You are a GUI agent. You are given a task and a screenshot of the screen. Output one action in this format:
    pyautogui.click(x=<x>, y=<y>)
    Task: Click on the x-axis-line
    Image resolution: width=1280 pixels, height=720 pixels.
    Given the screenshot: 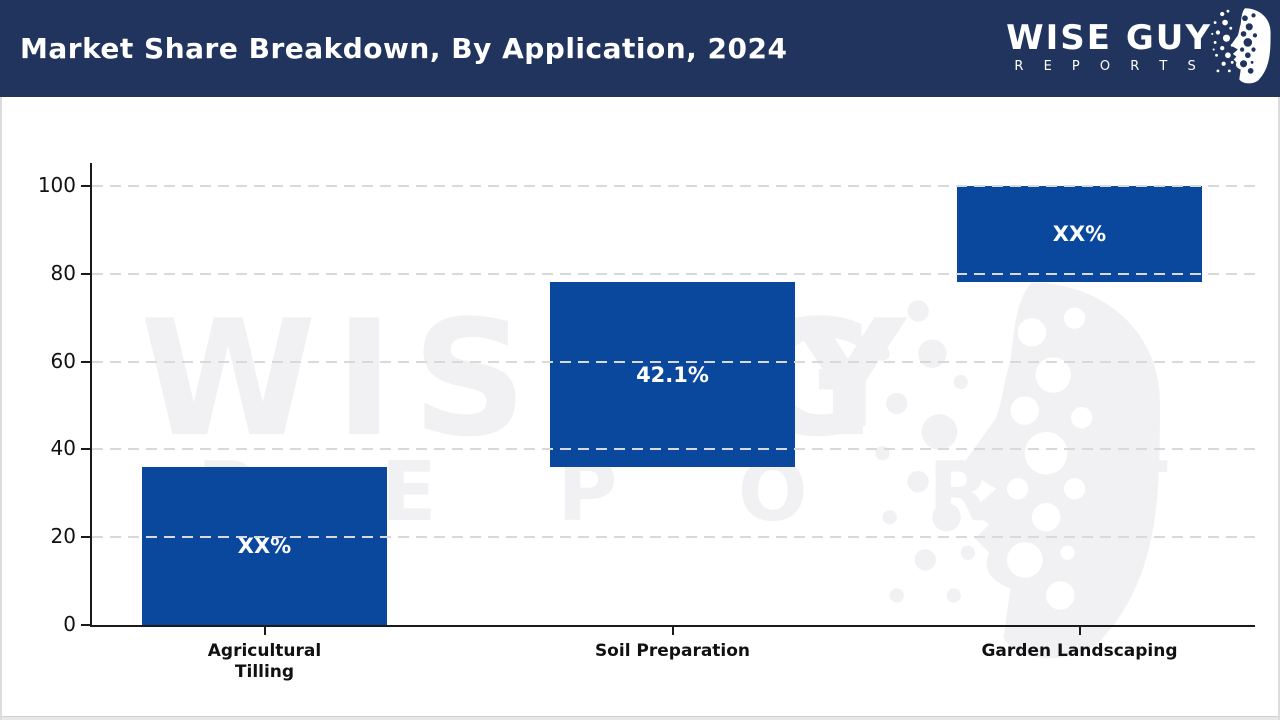 What is the action you would take?
    pyautogui.click(x=672, y=626)
    